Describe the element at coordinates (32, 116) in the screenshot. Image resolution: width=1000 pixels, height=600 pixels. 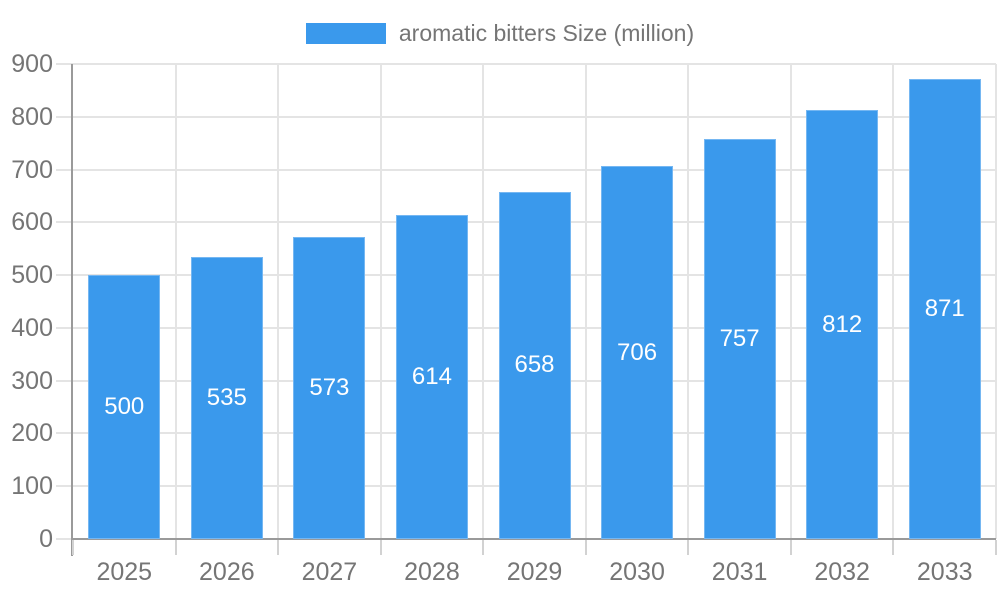
I see `y-axis-tick-label: 800` at that location.